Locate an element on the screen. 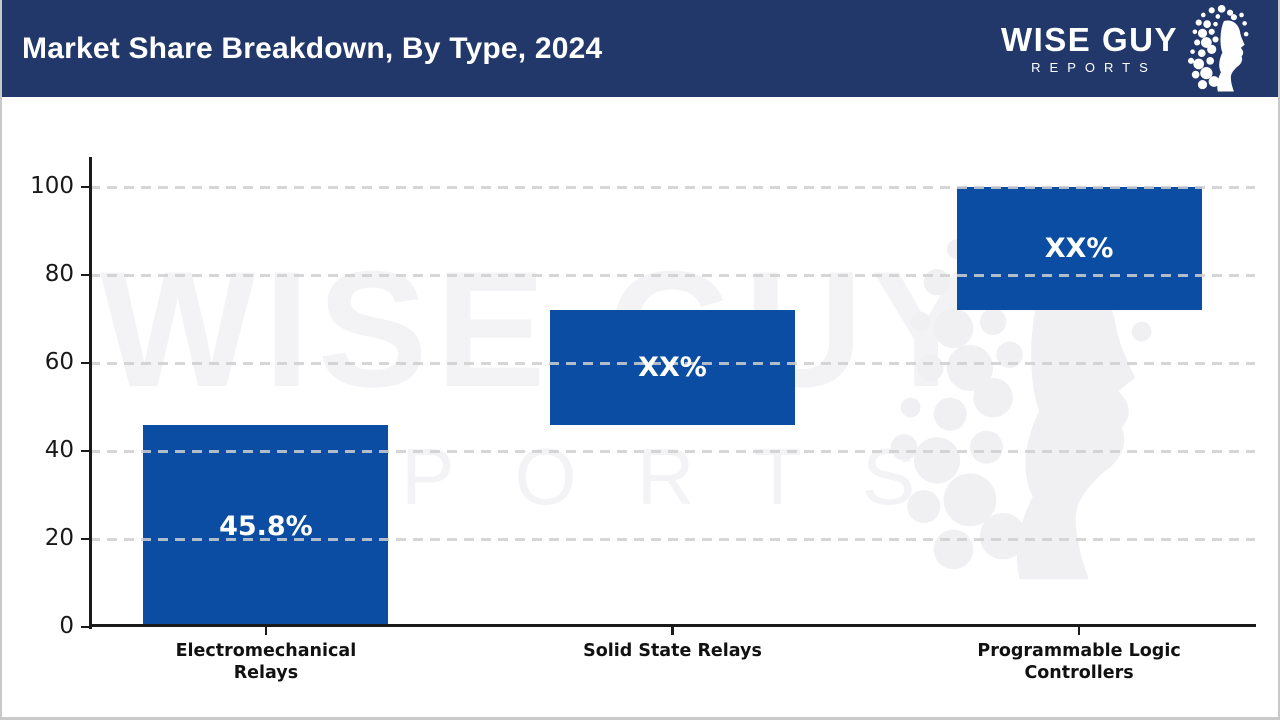 The width and height of the screenshot is (1280, 720). logo-sub-text: REPORTS is located at coordinates (1094, 67).